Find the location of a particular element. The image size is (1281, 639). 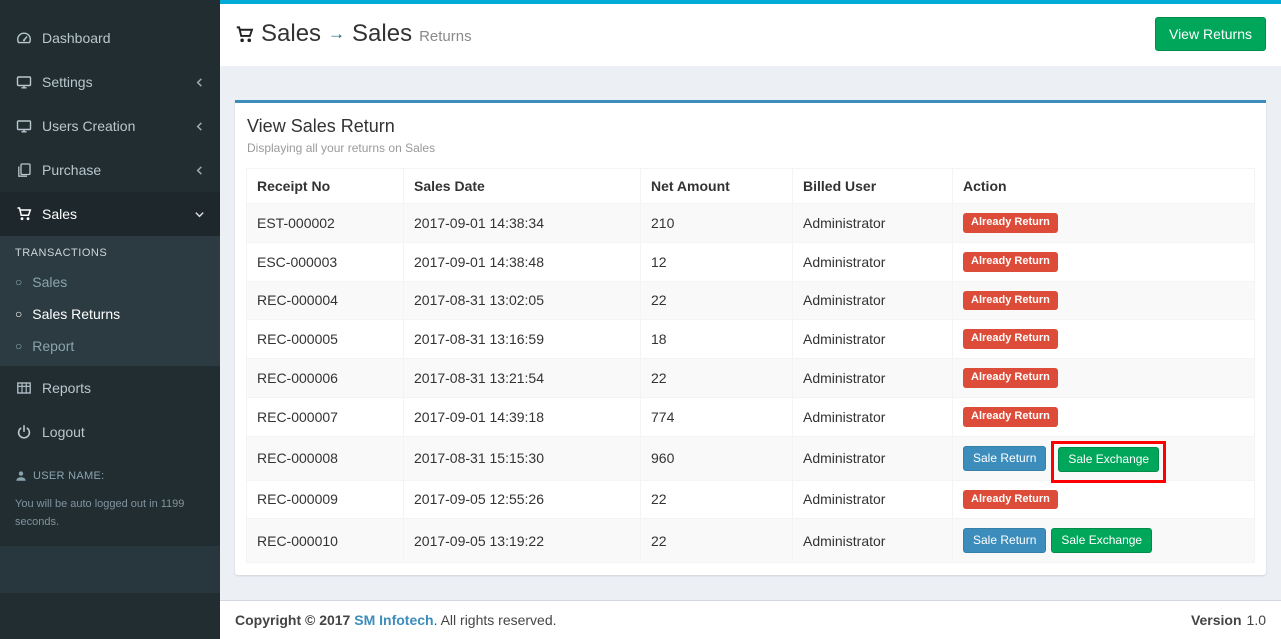

sidebar-item-settings: Settings is located at coordinates (110, 82).